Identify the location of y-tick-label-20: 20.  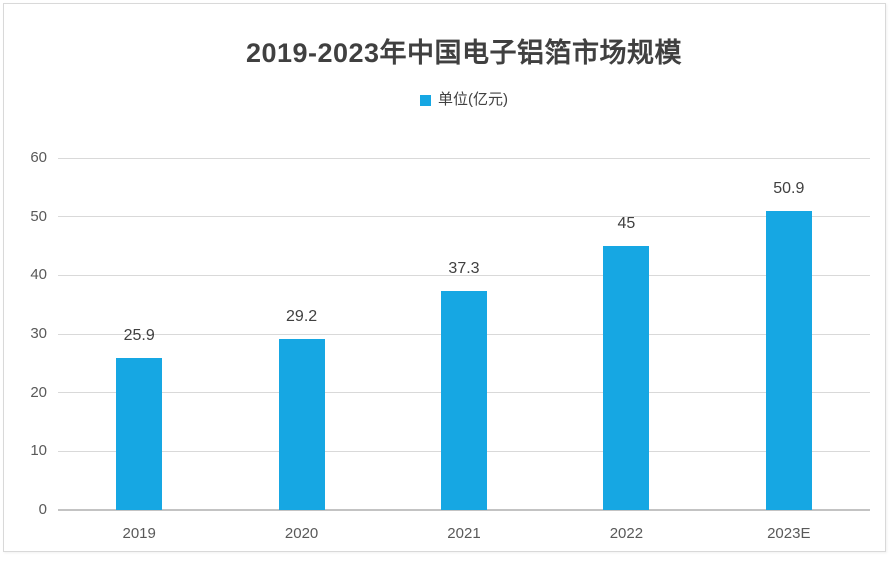
(38, 392).